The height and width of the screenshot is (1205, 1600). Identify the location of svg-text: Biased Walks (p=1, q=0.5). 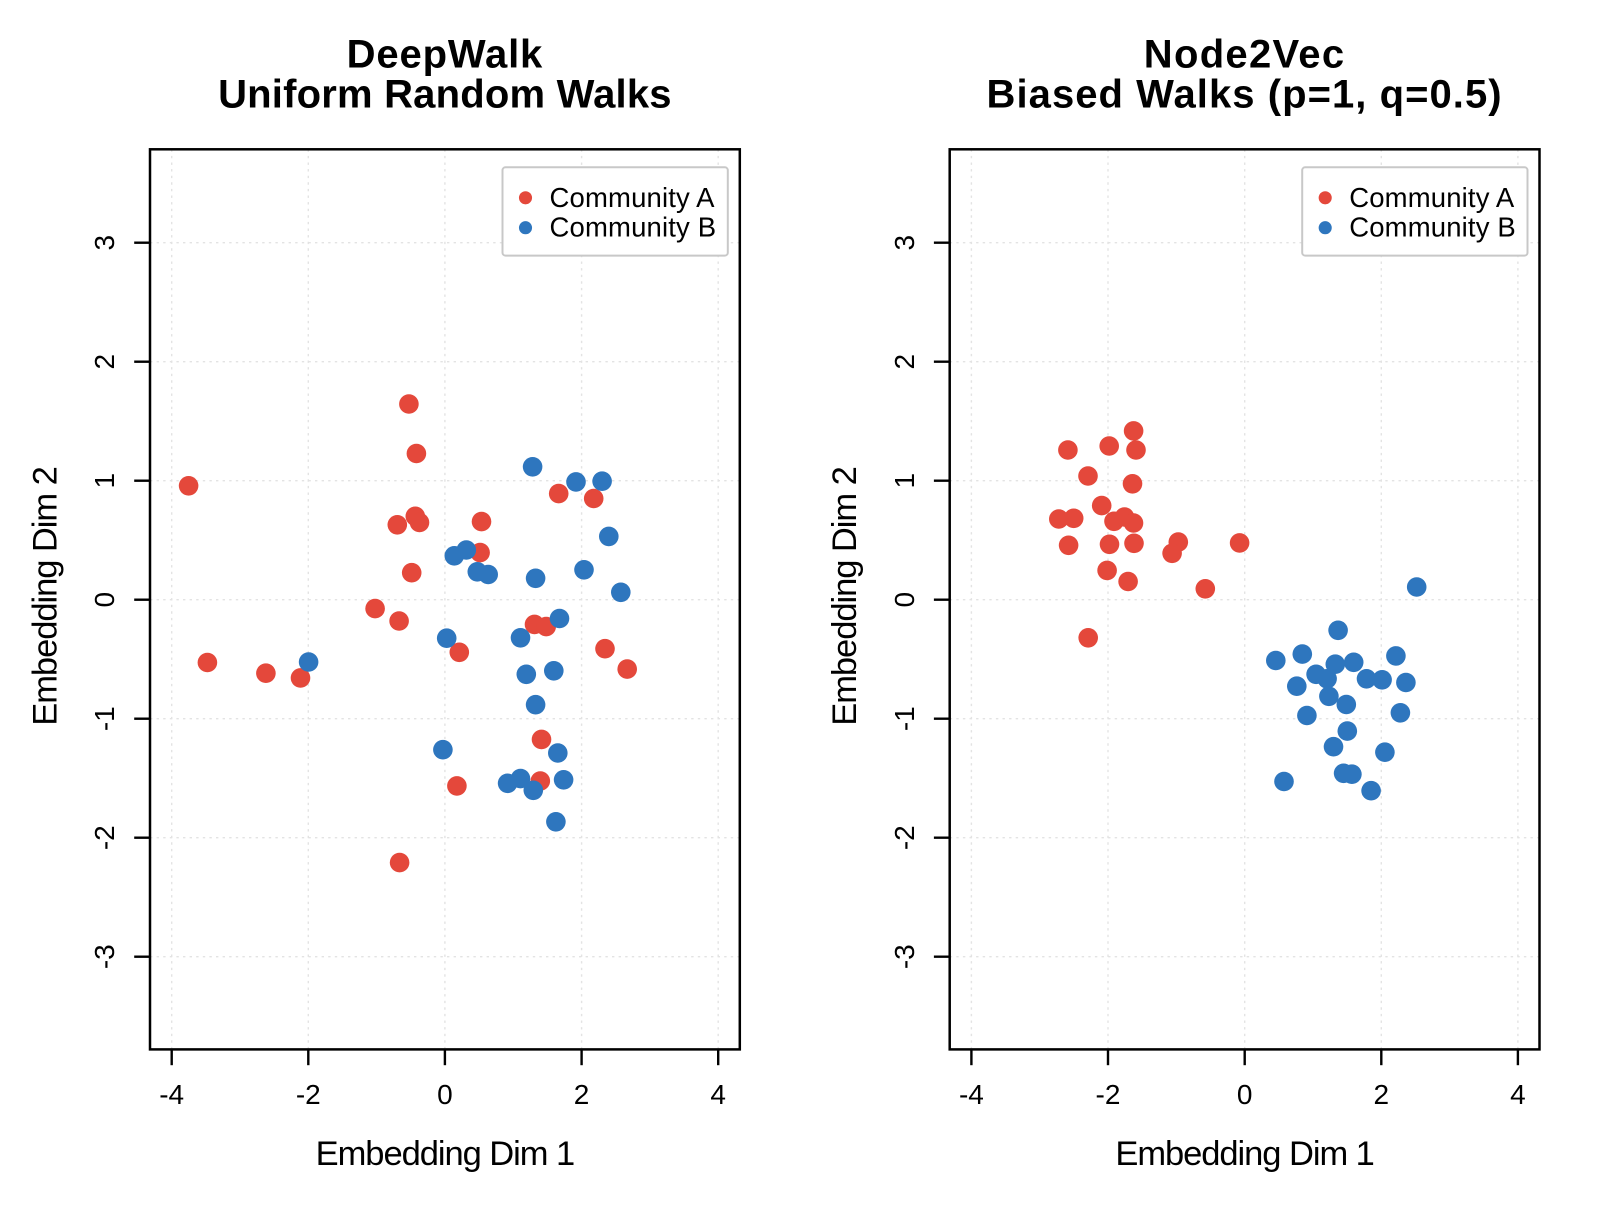
(1245, 95).